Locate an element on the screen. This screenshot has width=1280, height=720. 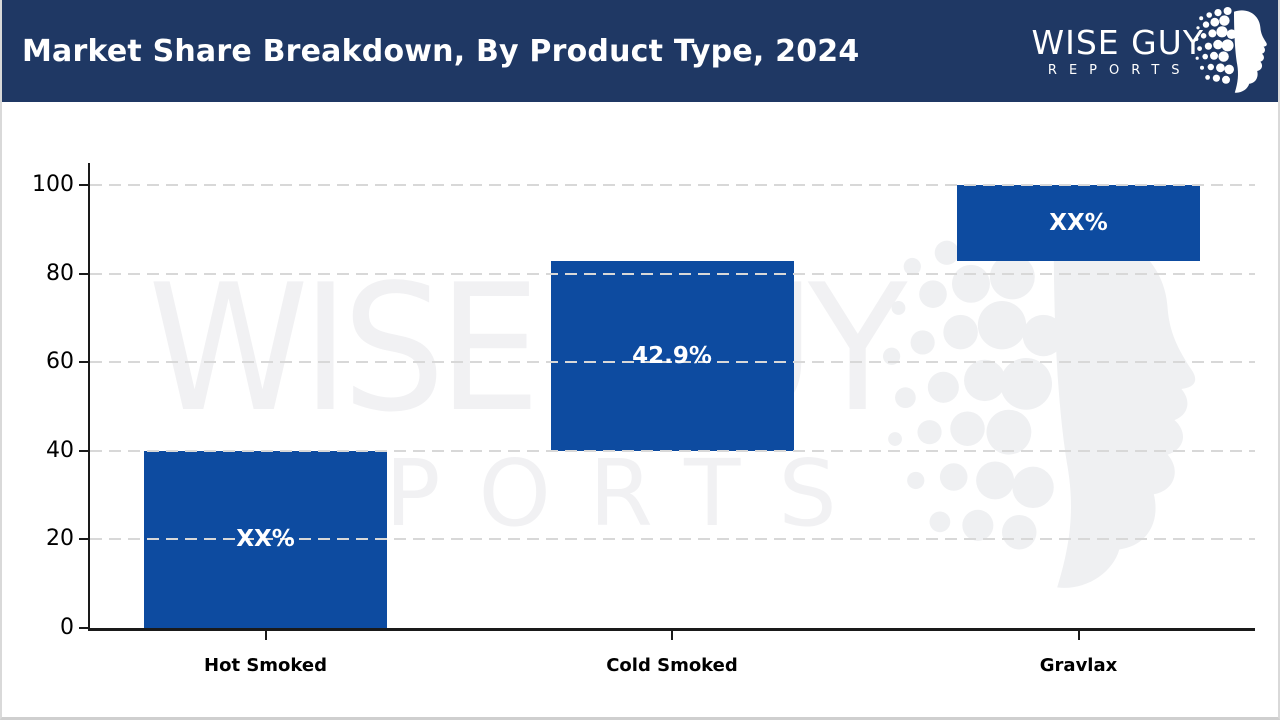
logo-text: WISE GUY REPORTS is located at coordinates (1117, 51).